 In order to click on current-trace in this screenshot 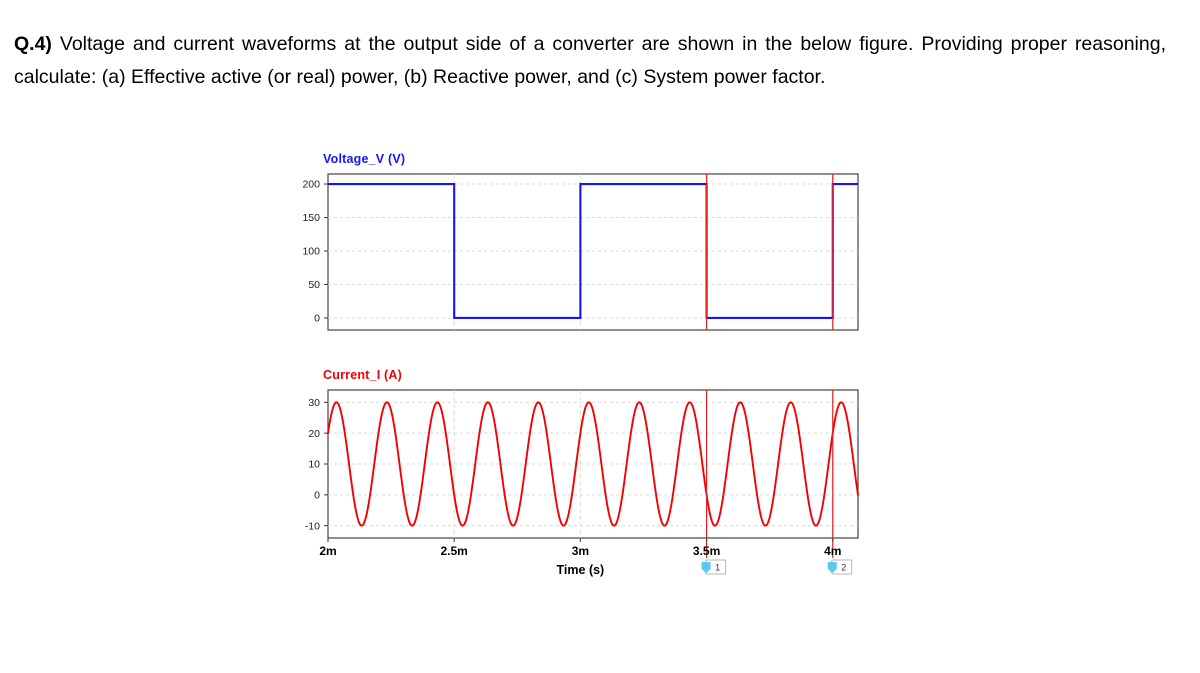, I will do `click(593, 464)`.